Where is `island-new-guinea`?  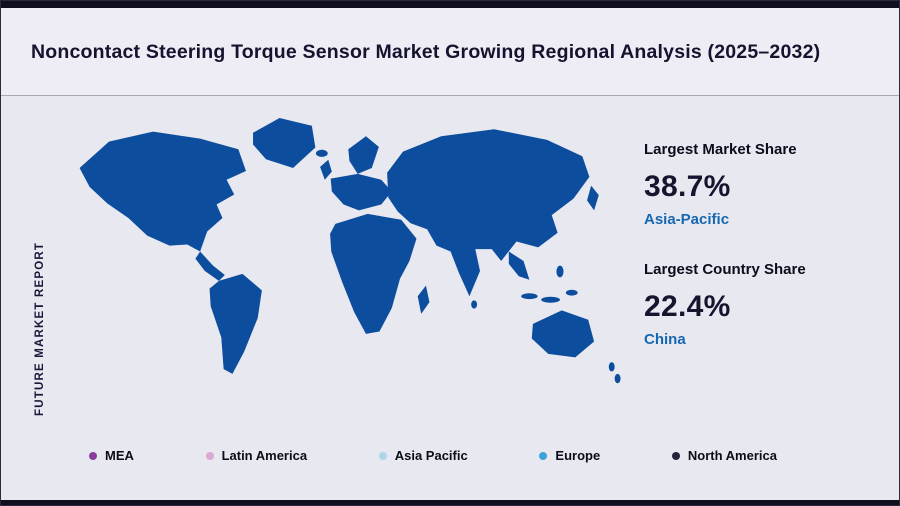
island-new-guinea is located at coordinates (571, 292).